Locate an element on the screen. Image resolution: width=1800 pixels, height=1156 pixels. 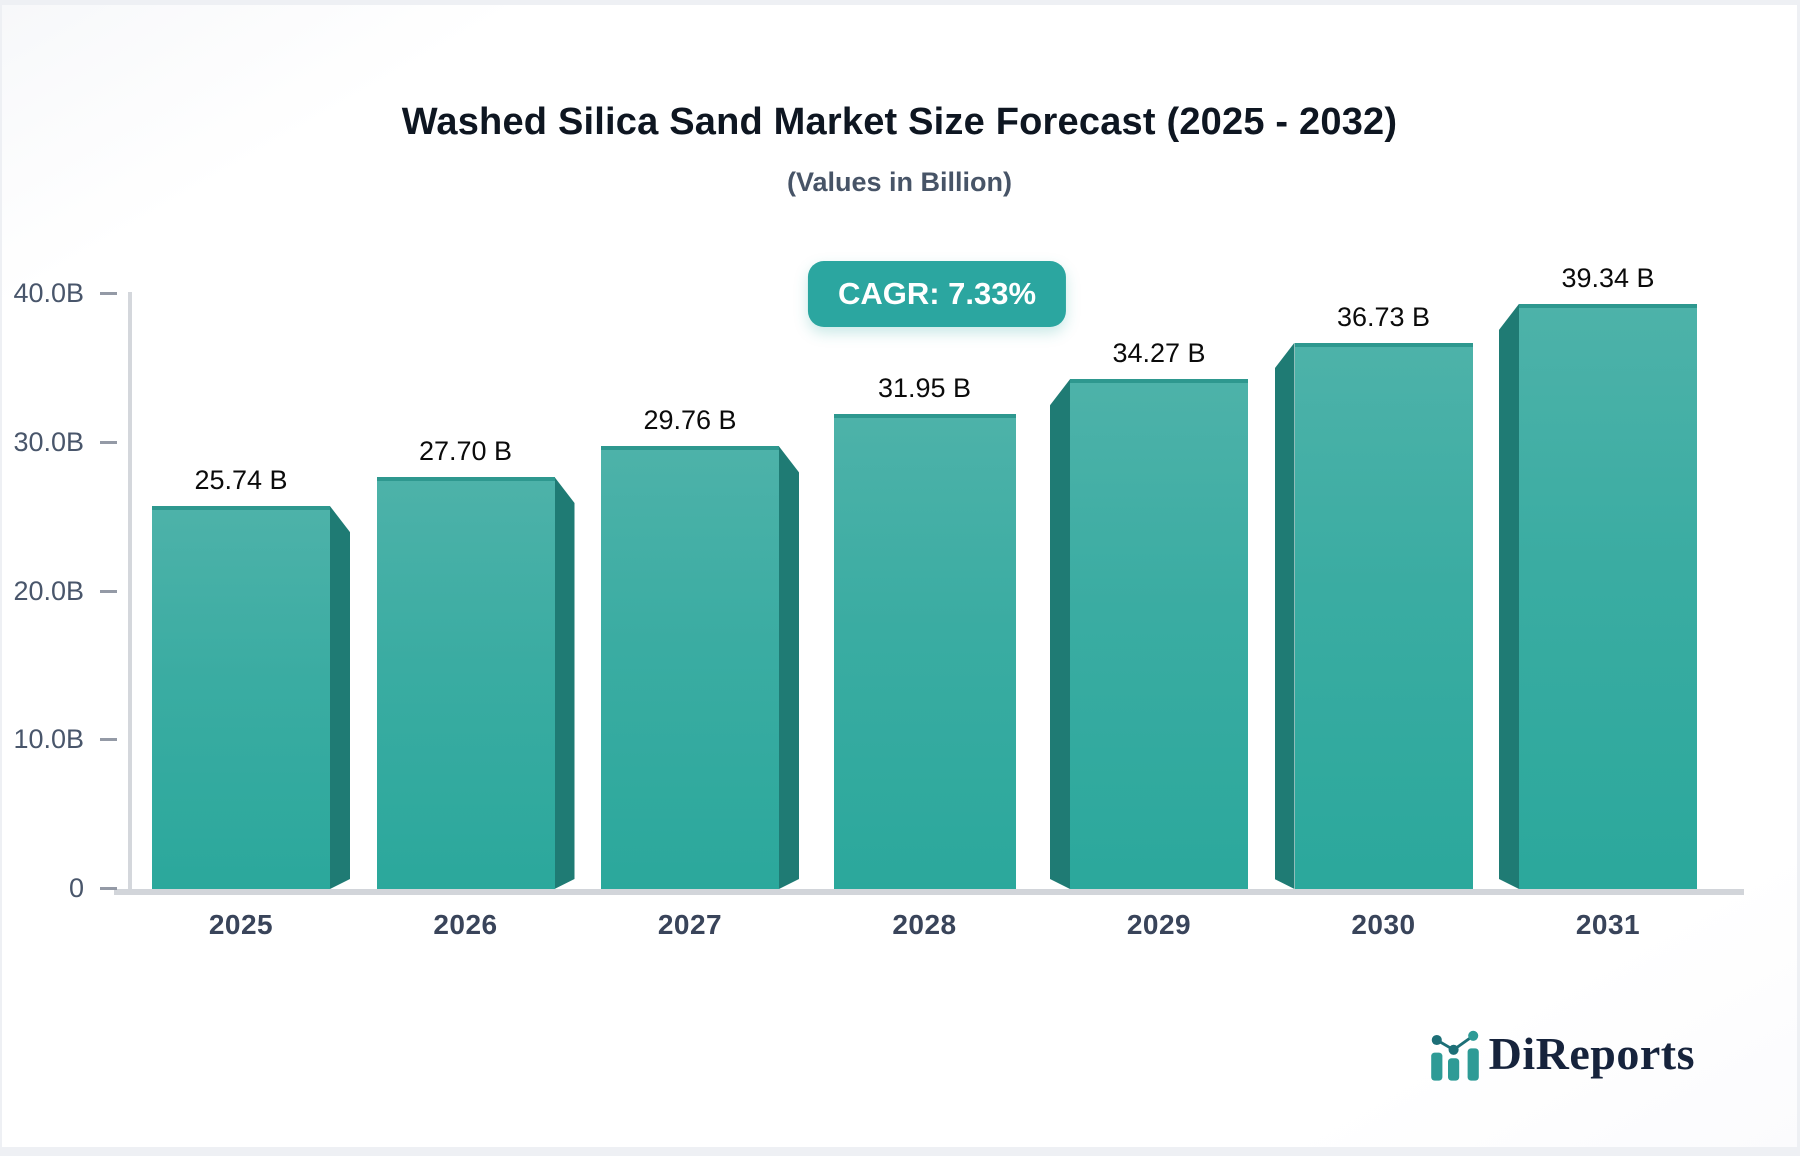
bar-2031: 39.34 B is located at coordinates (1598, 576).